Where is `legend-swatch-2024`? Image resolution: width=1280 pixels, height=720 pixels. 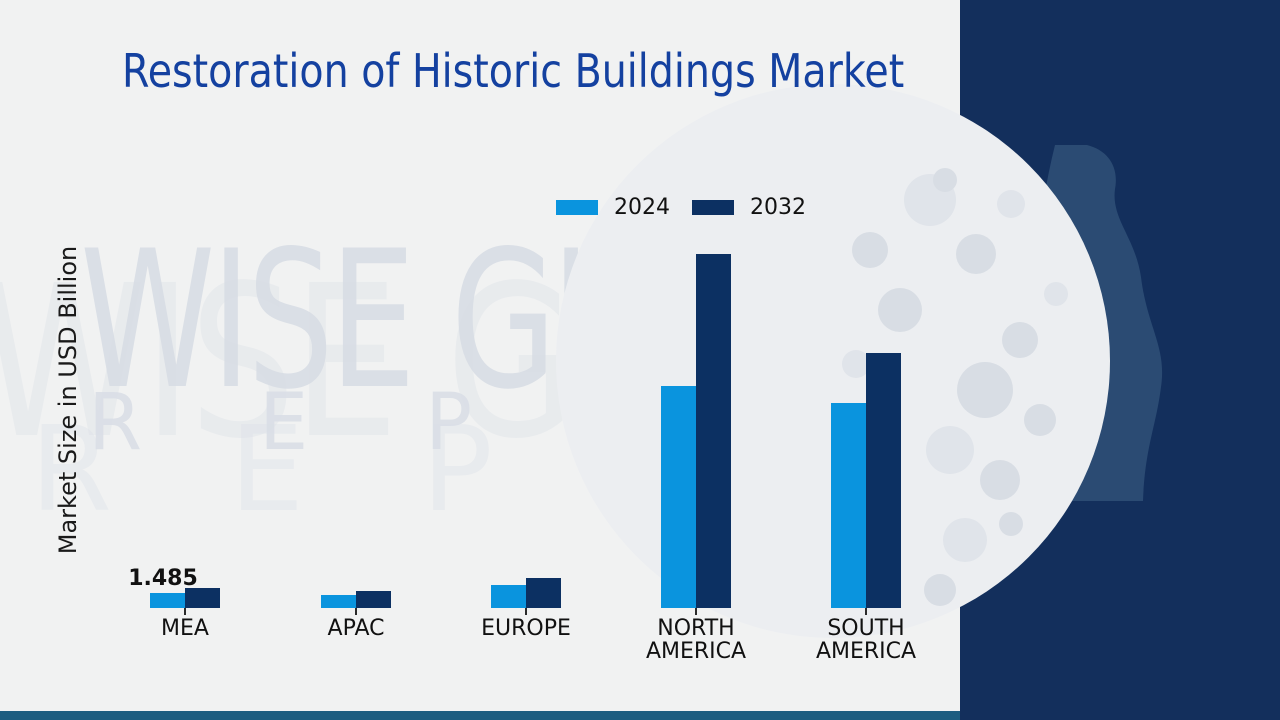 legend-swatch-2024 is located at coordinates (577, 207).